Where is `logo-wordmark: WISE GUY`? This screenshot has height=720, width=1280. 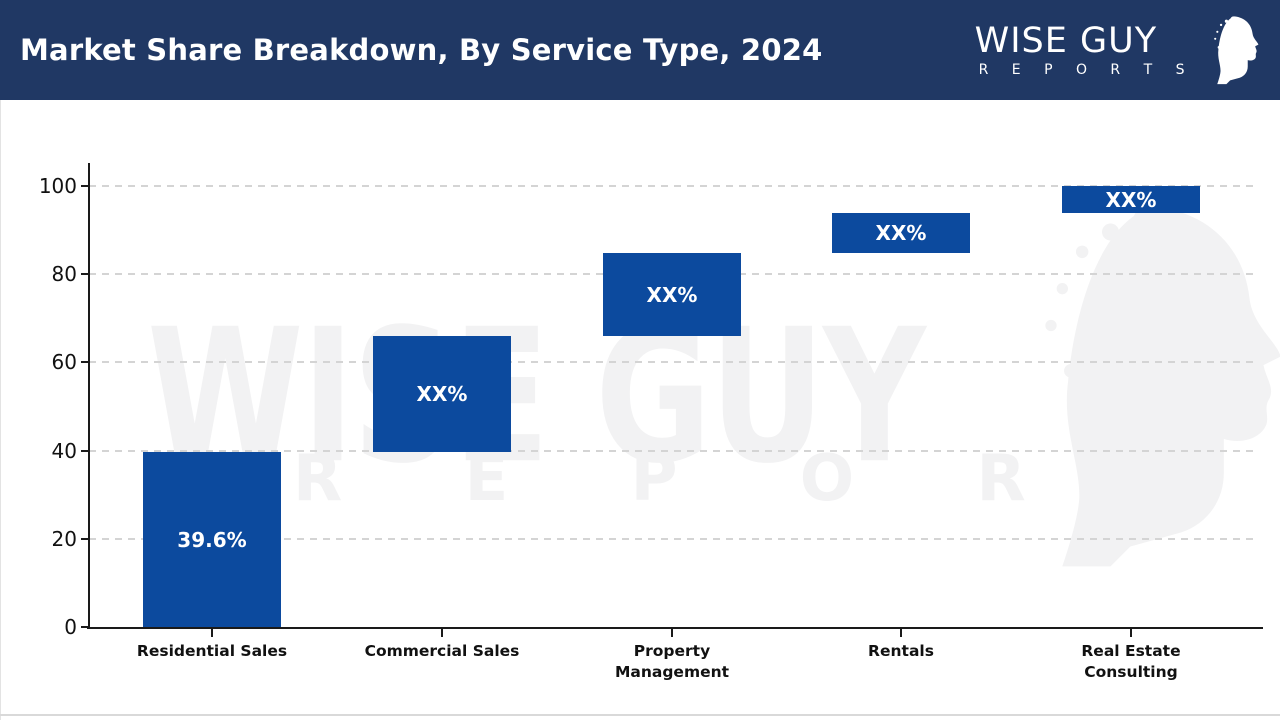
logo-wordmark: WISE GUY is located at coordinates (1066, 40).